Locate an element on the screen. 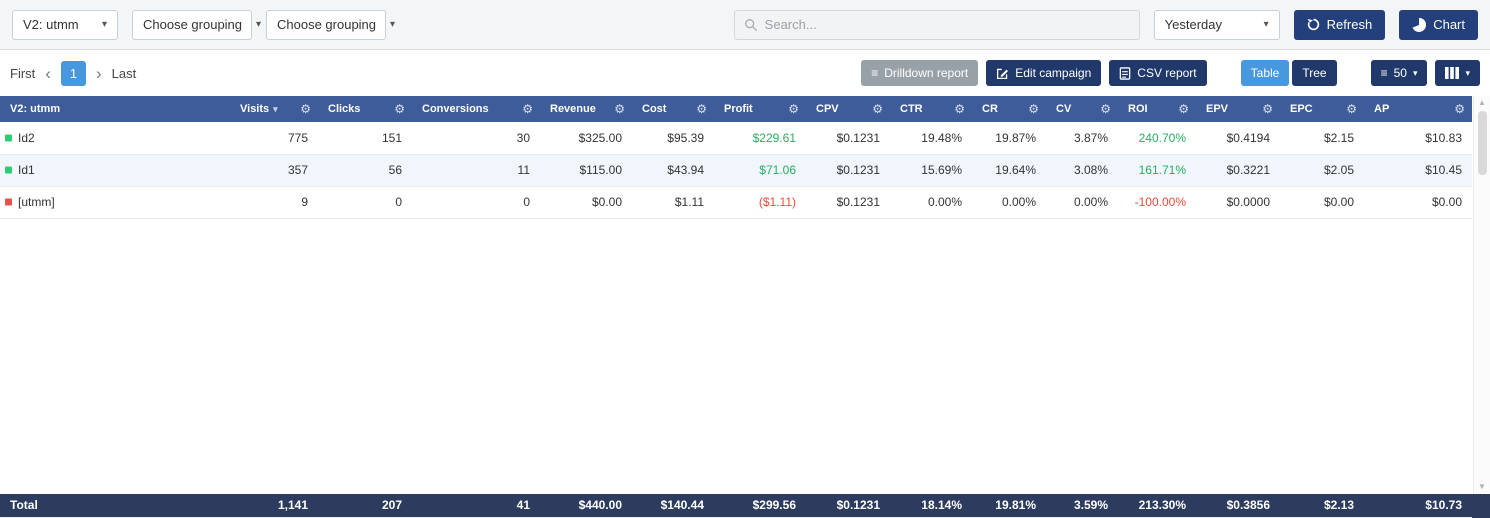 This screenshot has height=518, width=1490. column-header-cr: CR ⚙ is located at coordinates (1009, 109).